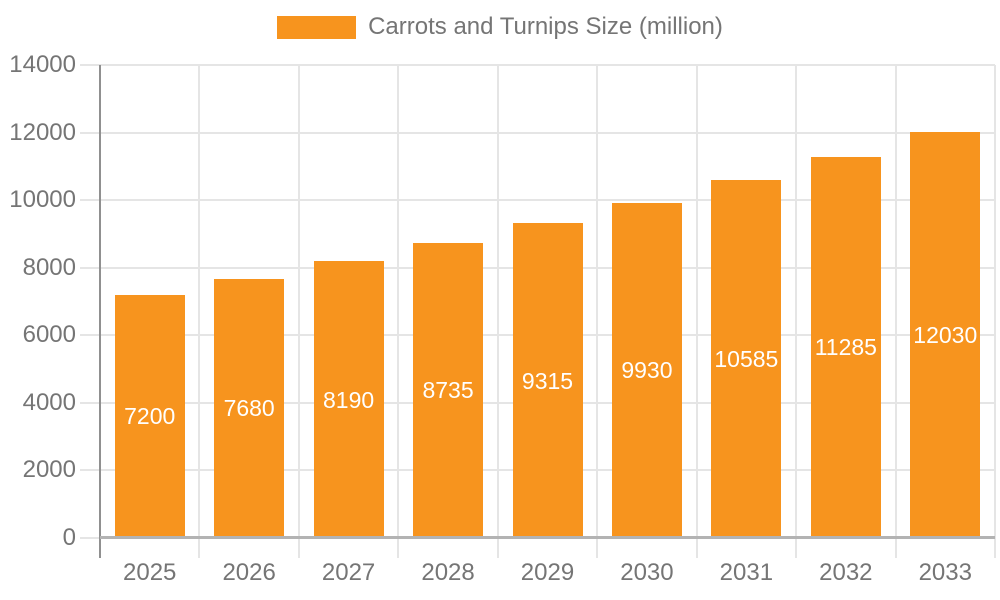  I want to click on y-tick-label: 8000, so click(49, 267).